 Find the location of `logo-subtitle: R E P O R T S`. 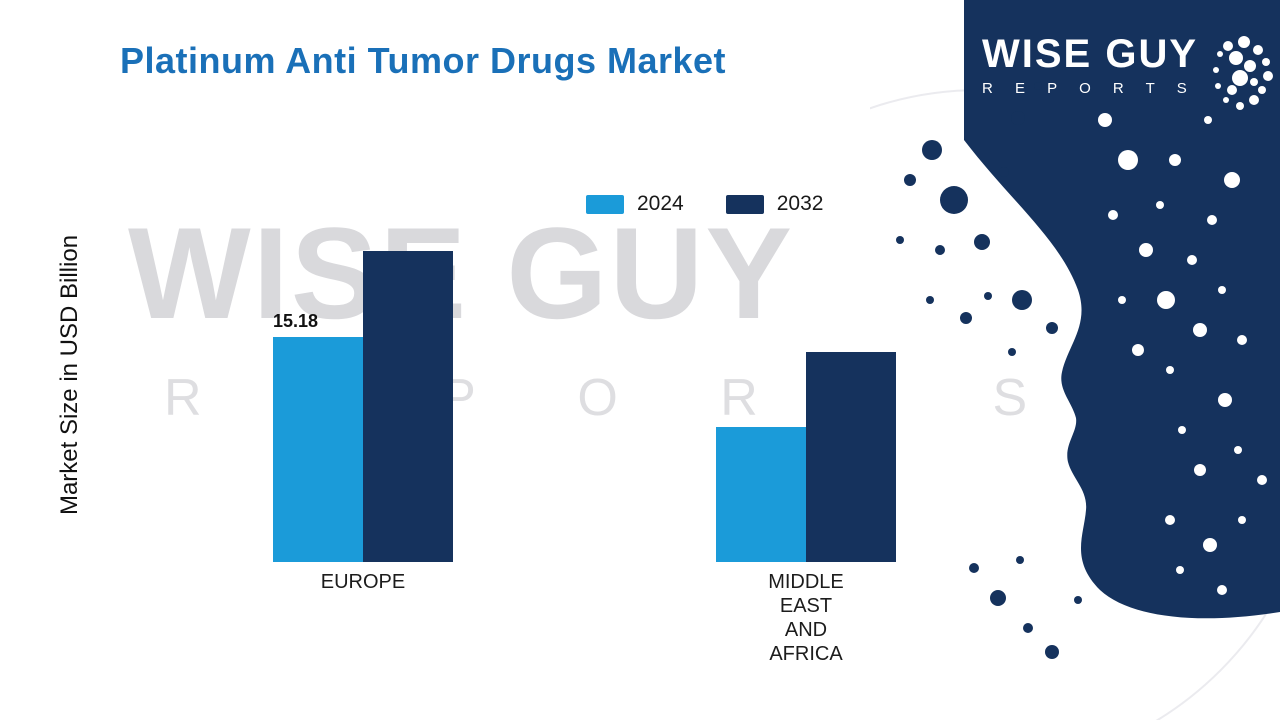

logo-subtitle: R E P O R T S is located at coordinates (1089, 88).